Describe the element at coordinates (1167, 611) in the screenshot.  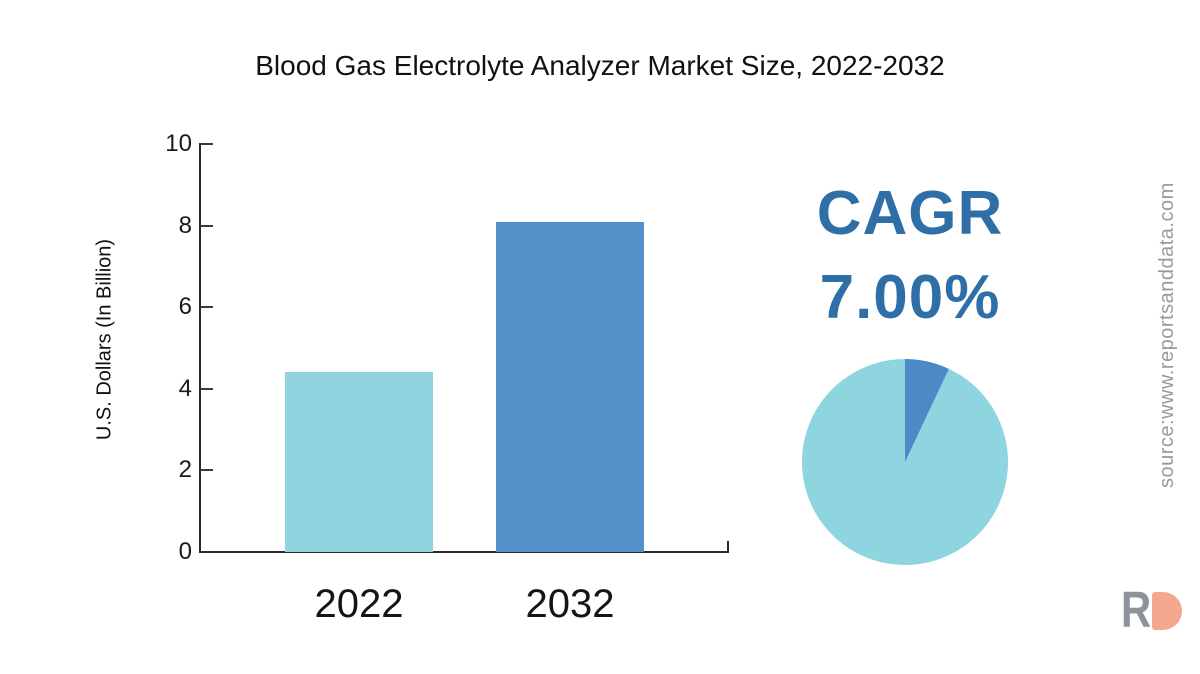
I see `logo-d-shape-icon` at that location.